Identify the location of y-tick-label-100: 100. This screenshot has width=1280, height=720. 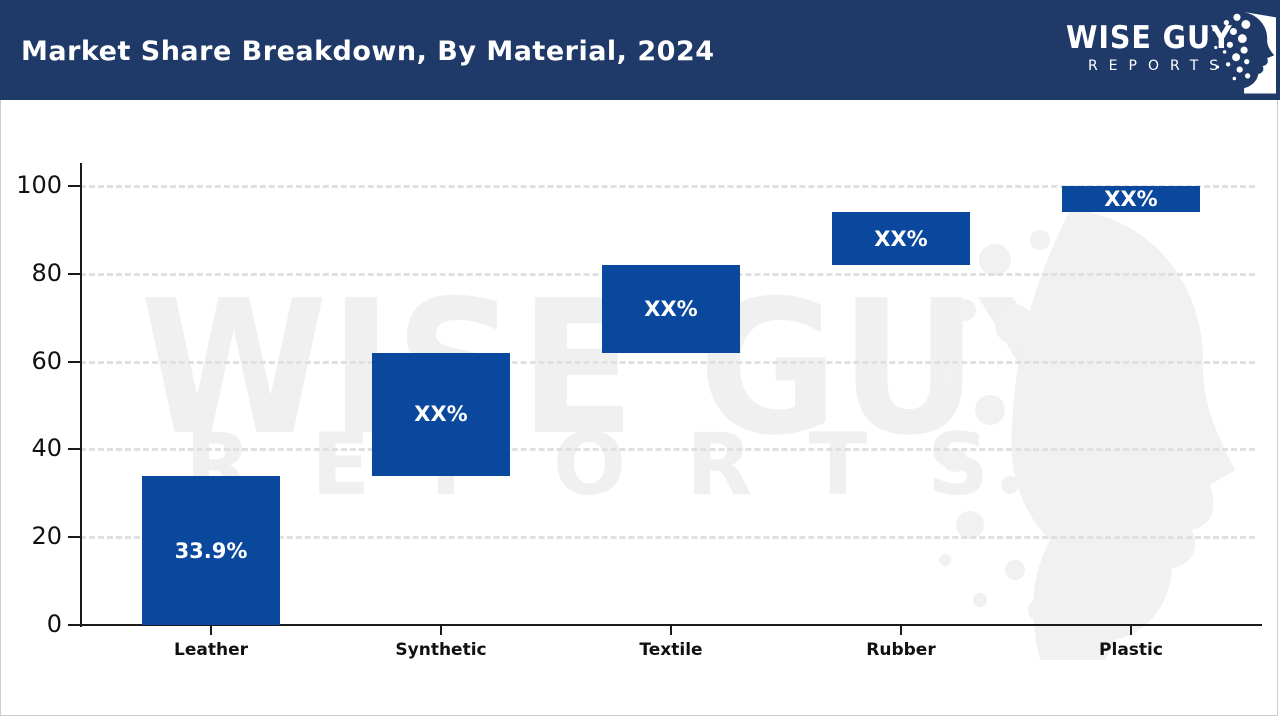
(39, 185).